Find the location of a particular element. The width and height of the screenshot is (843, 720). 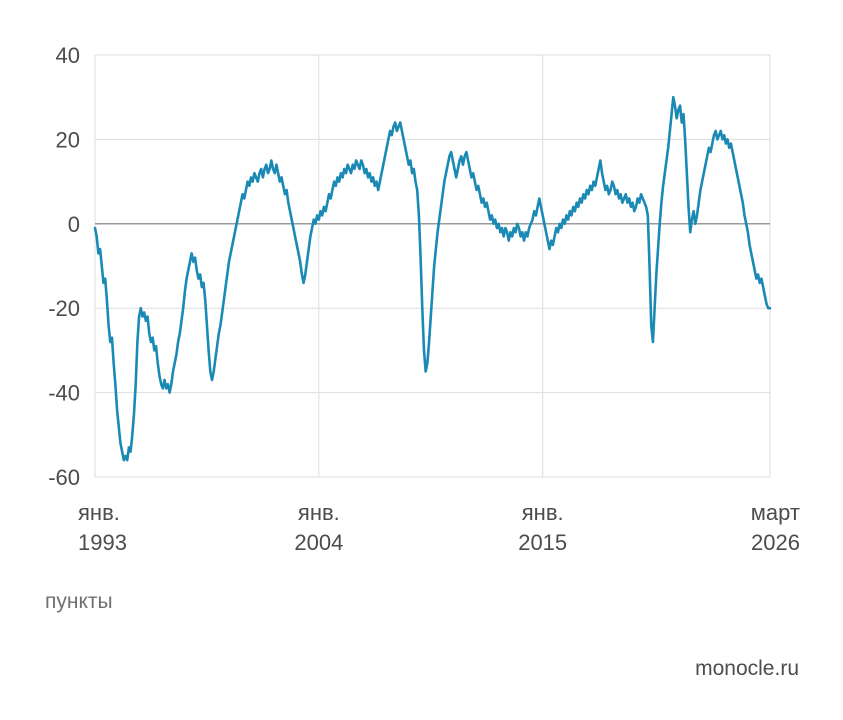

y-tick-label: -60 is located at coordinates (64, 477).